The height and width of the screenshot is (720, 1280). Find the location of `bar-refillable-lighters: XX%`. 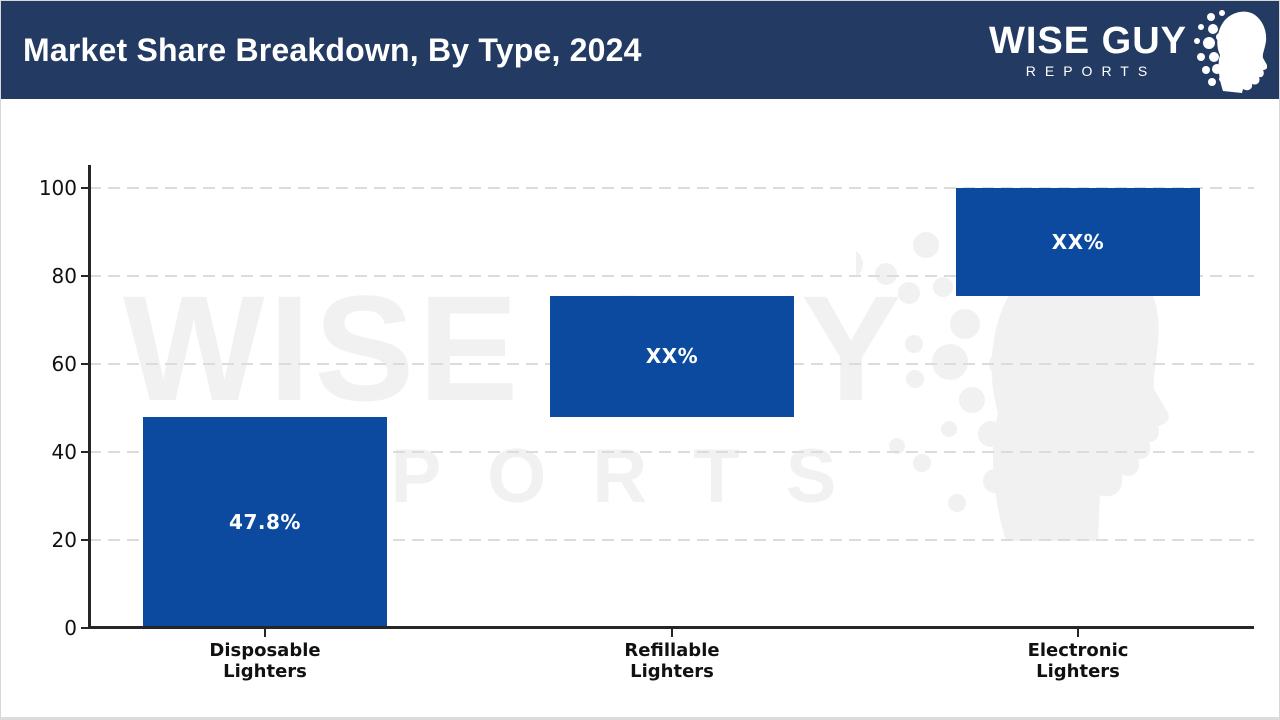

bar-refillable-lighters: XX% is located at coordinates (672, 356).